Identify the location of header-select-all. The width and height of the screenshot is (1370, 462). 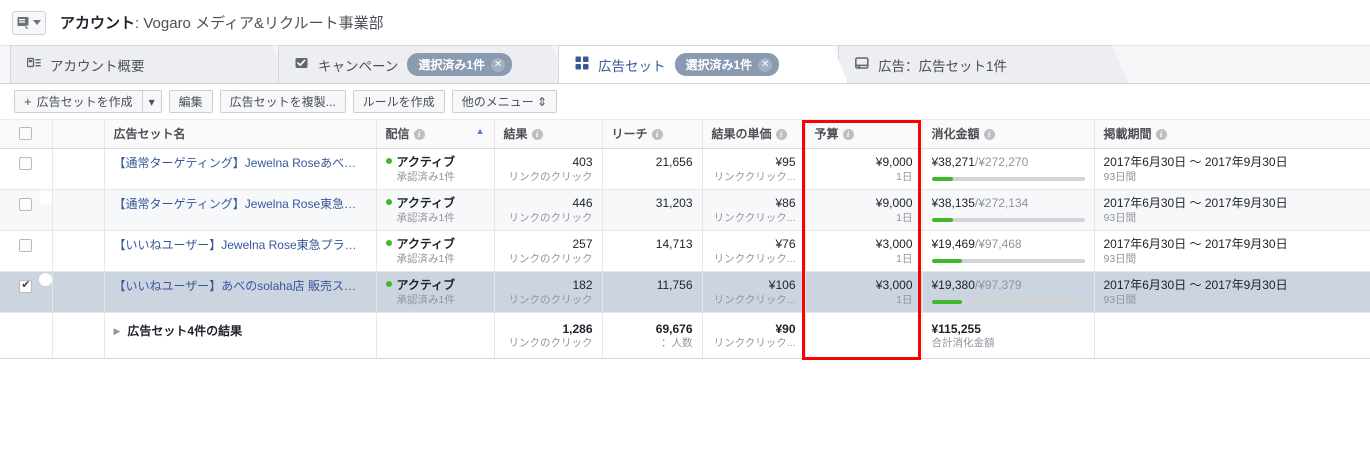
(26, 134).